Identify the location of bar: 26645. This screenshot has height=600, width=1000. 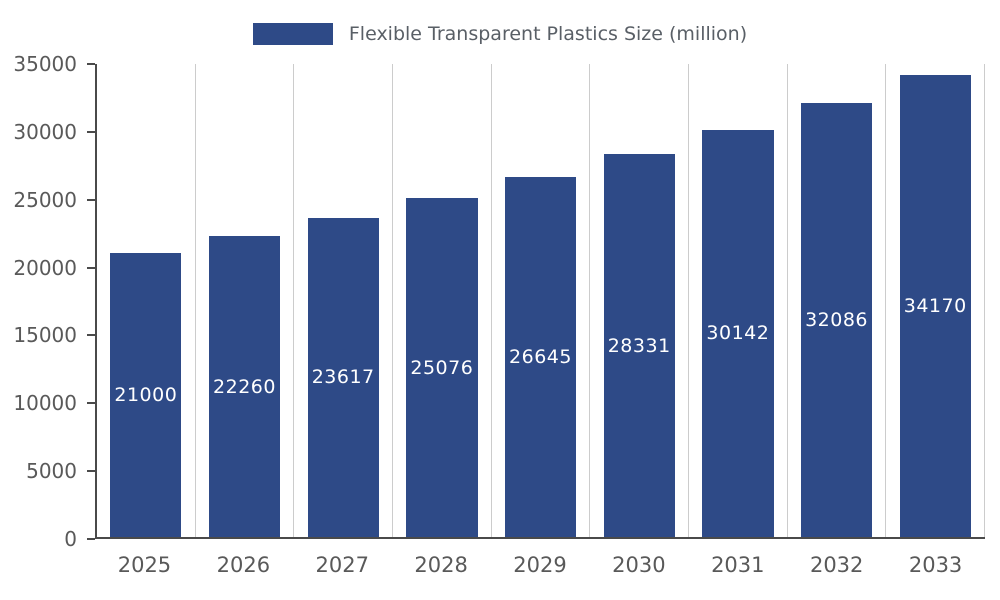
(540, 356).